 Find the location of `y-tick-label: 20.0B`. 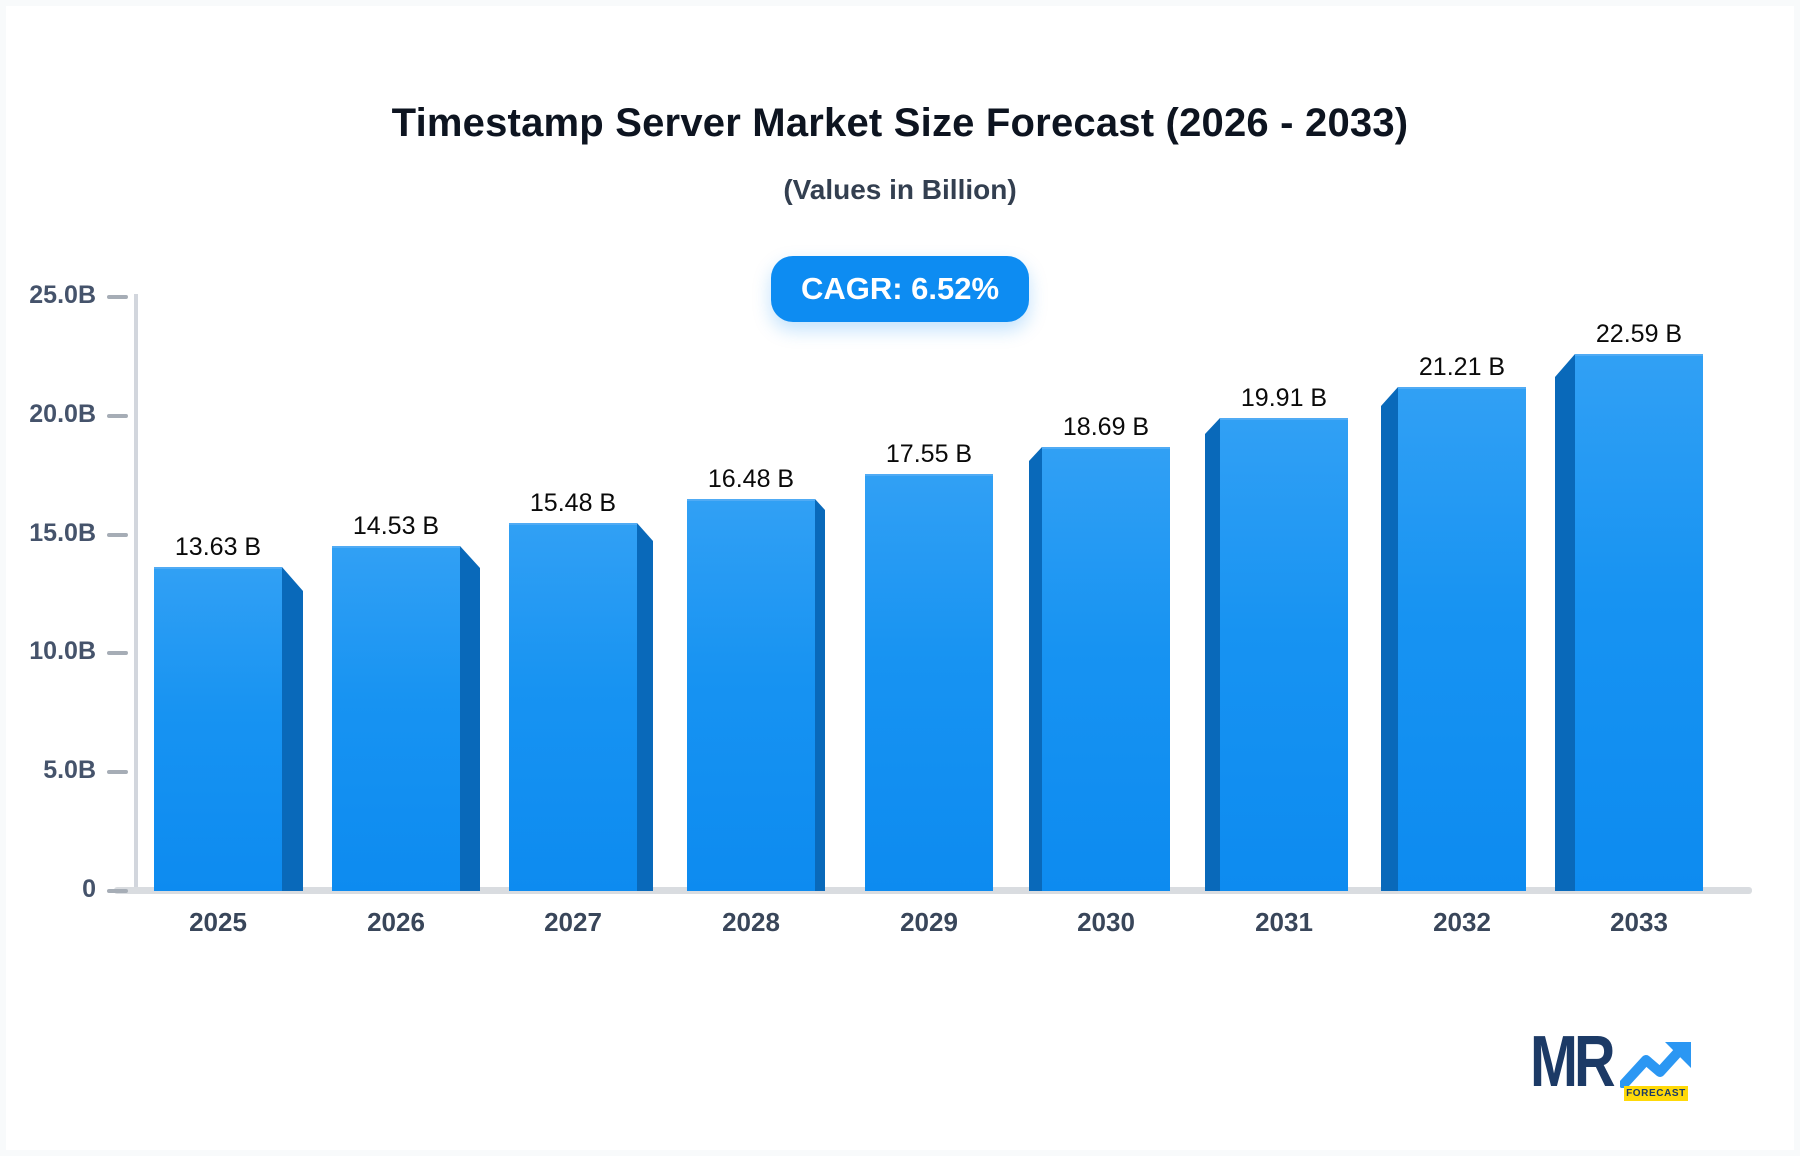

y-tick-label: 20.0B is located at coordinates (62, 413).